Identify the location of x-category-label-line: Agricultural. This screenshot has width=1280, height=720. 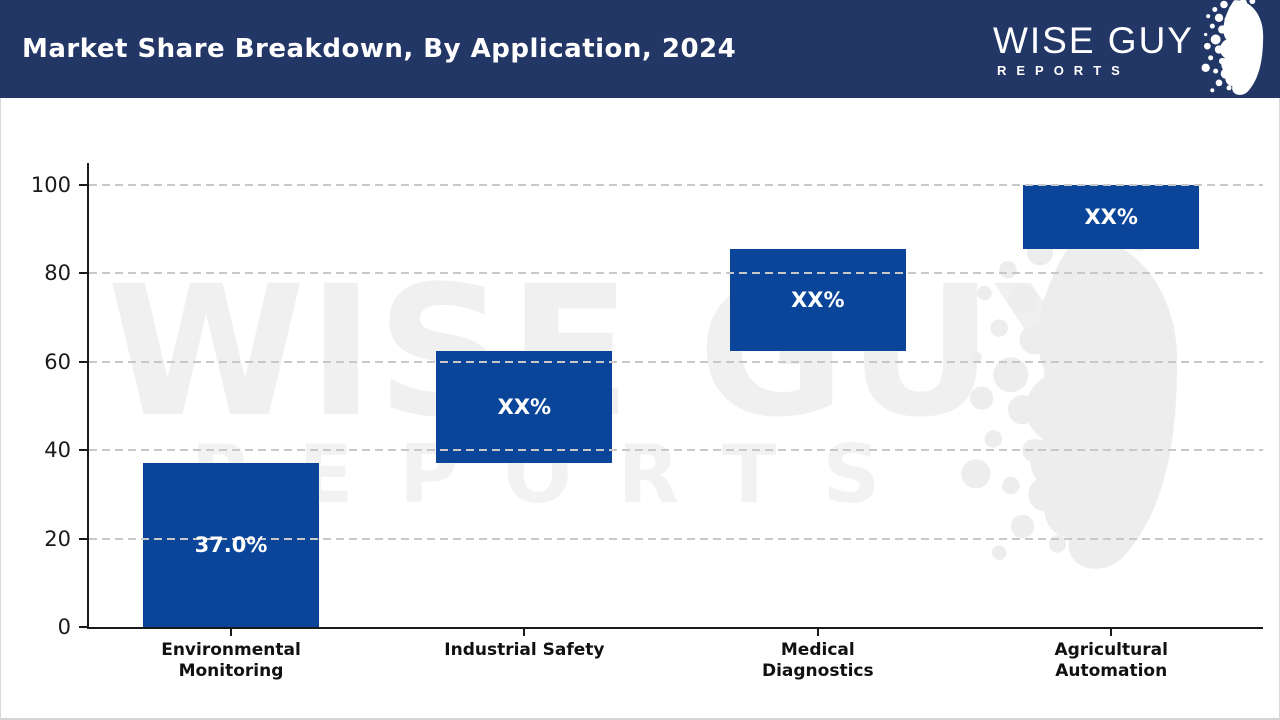
(1111, 650).